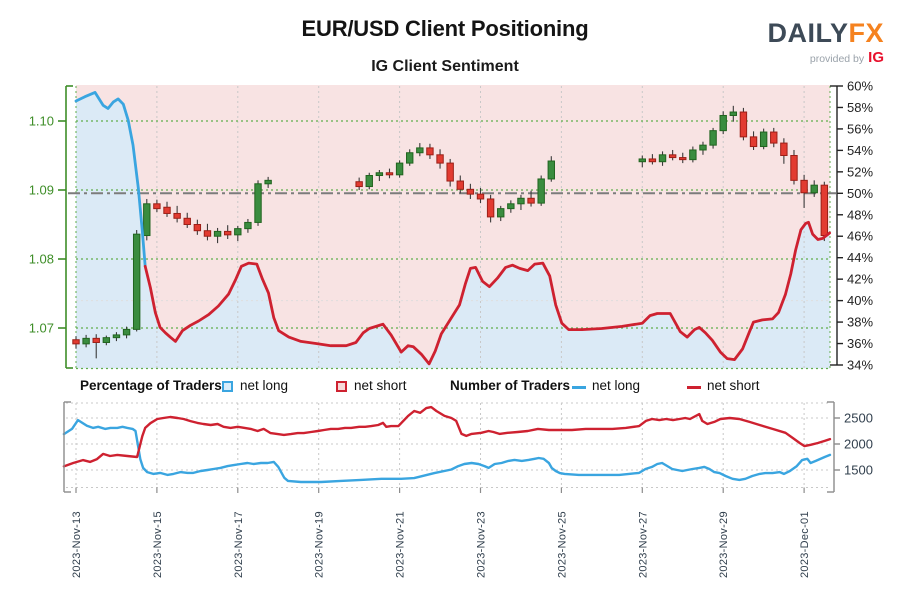  Describe the element at coordinates (616, 385) in the screenshot. I see `legend-num-net-long: net long` at that location.